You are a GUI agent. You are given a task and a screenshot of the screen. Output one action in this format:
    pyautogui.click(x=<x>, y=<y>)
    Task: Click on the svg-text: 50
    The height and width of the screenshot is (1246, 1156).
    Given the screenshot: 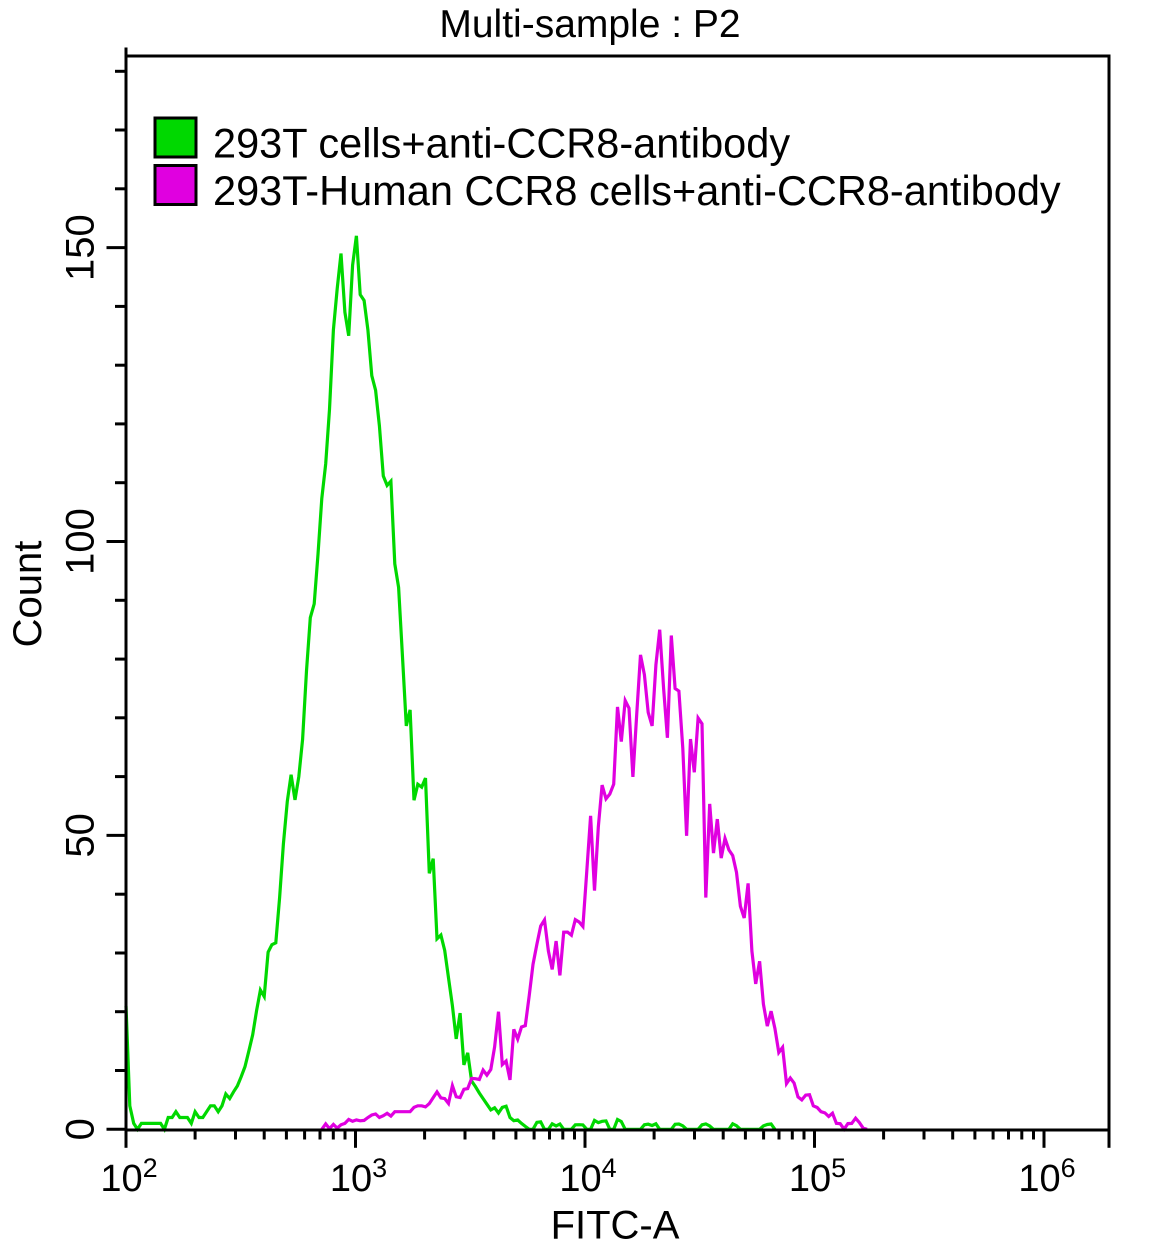 What is the action you would take?
    pyautogui.click(x=81, y=835)
    